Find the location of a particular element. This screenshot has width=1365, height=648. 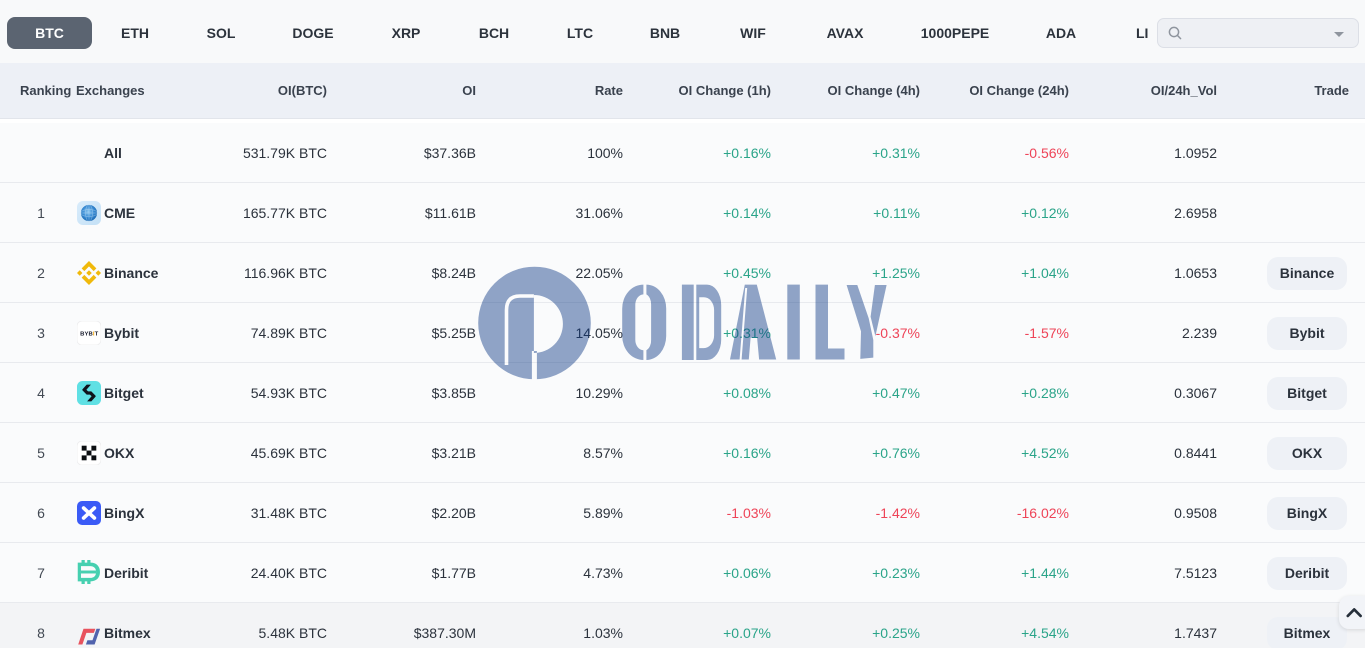

svg-text: BYBIT is located at coordinates (89, 334).